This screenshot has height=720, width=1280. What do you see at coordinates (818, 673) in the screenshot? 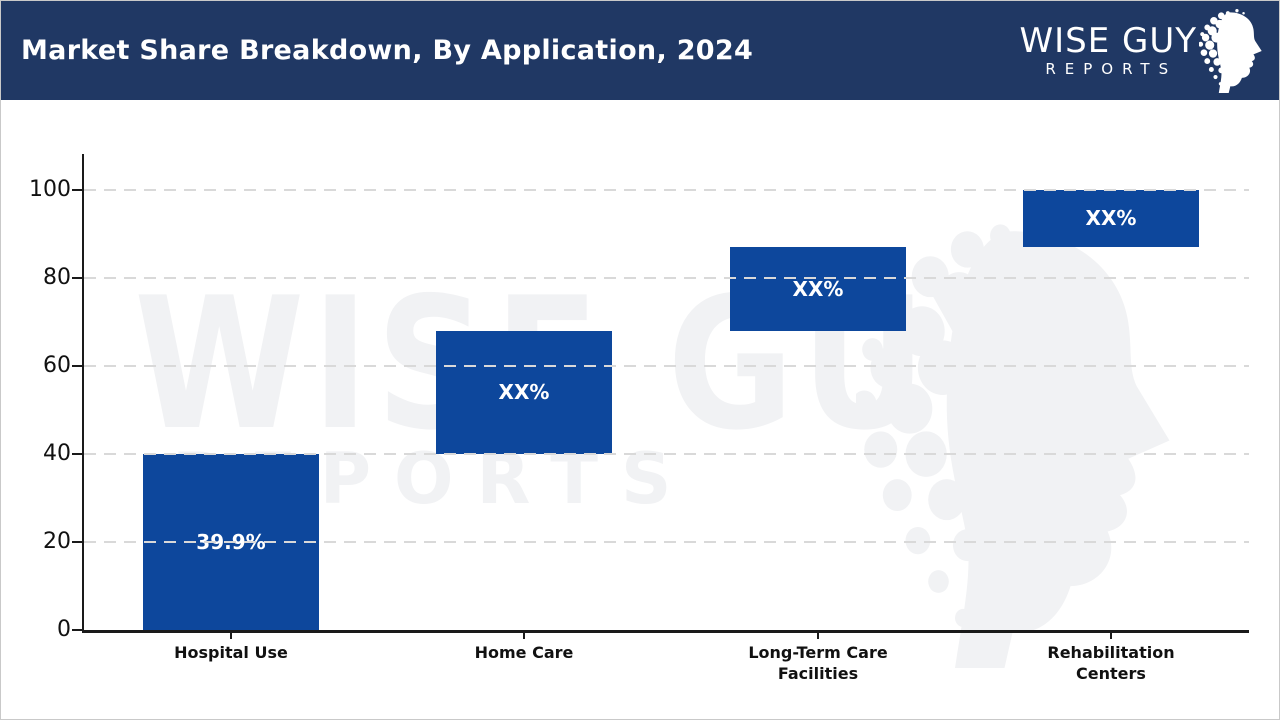
I see `x-tick-label-line: Facilities` at bounding box center [818, 673].